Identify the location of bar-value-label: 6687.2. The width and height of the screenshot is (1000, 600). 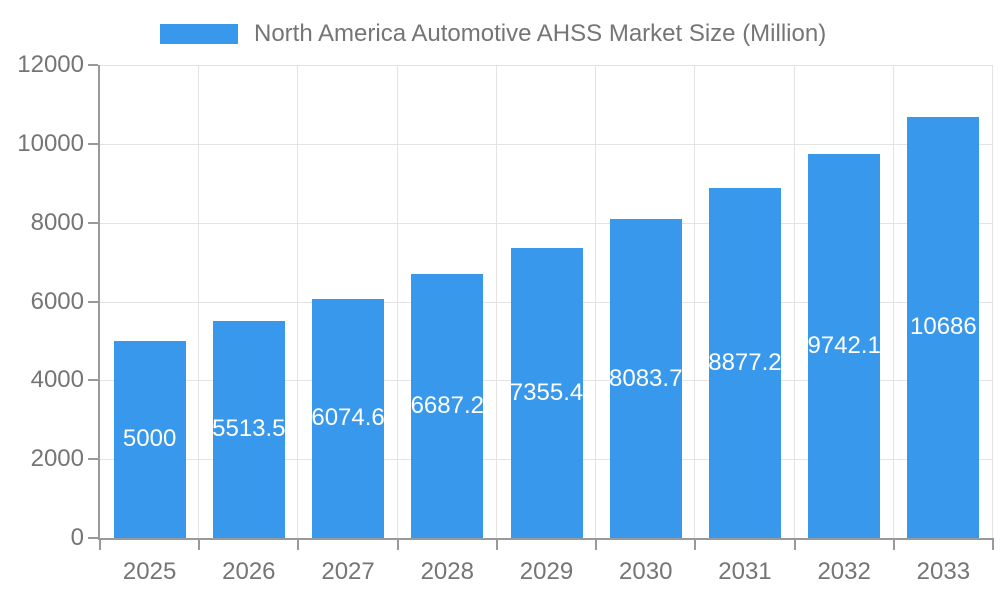
(447, 406).